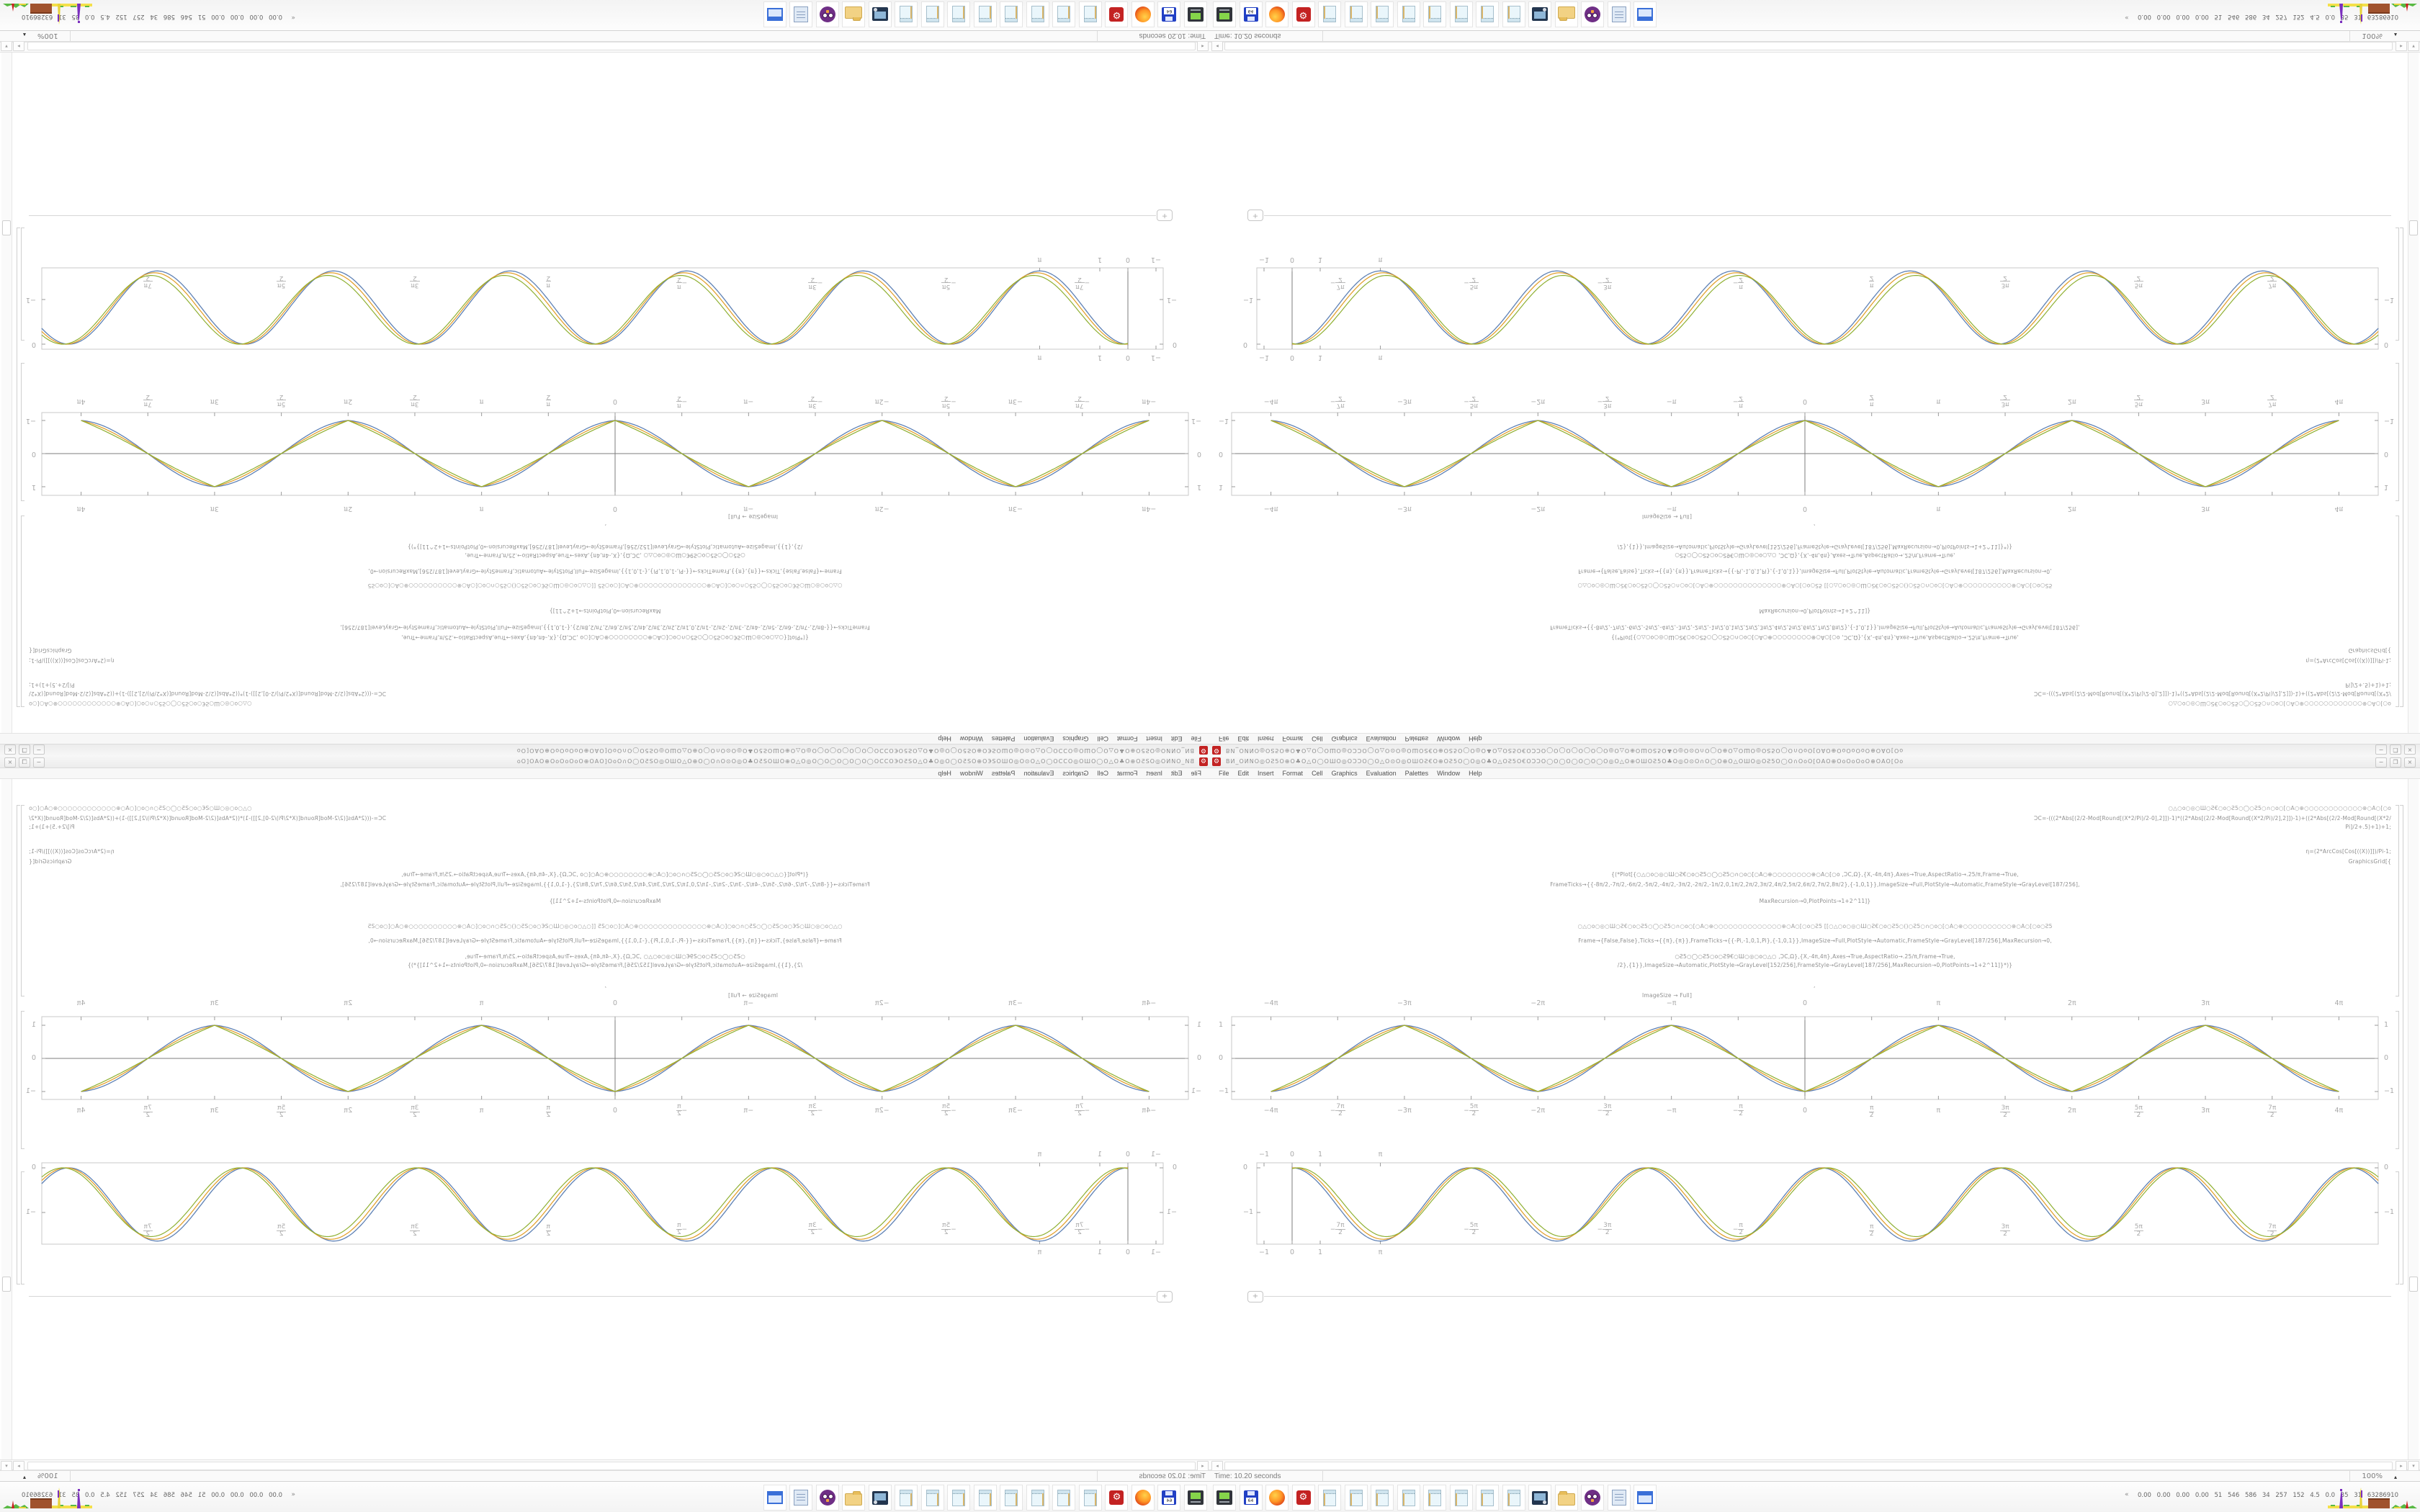 This screenshot has height=1512, width=2420. I want to click on taskbar-launcher-scroll, so click(1619, 1498).